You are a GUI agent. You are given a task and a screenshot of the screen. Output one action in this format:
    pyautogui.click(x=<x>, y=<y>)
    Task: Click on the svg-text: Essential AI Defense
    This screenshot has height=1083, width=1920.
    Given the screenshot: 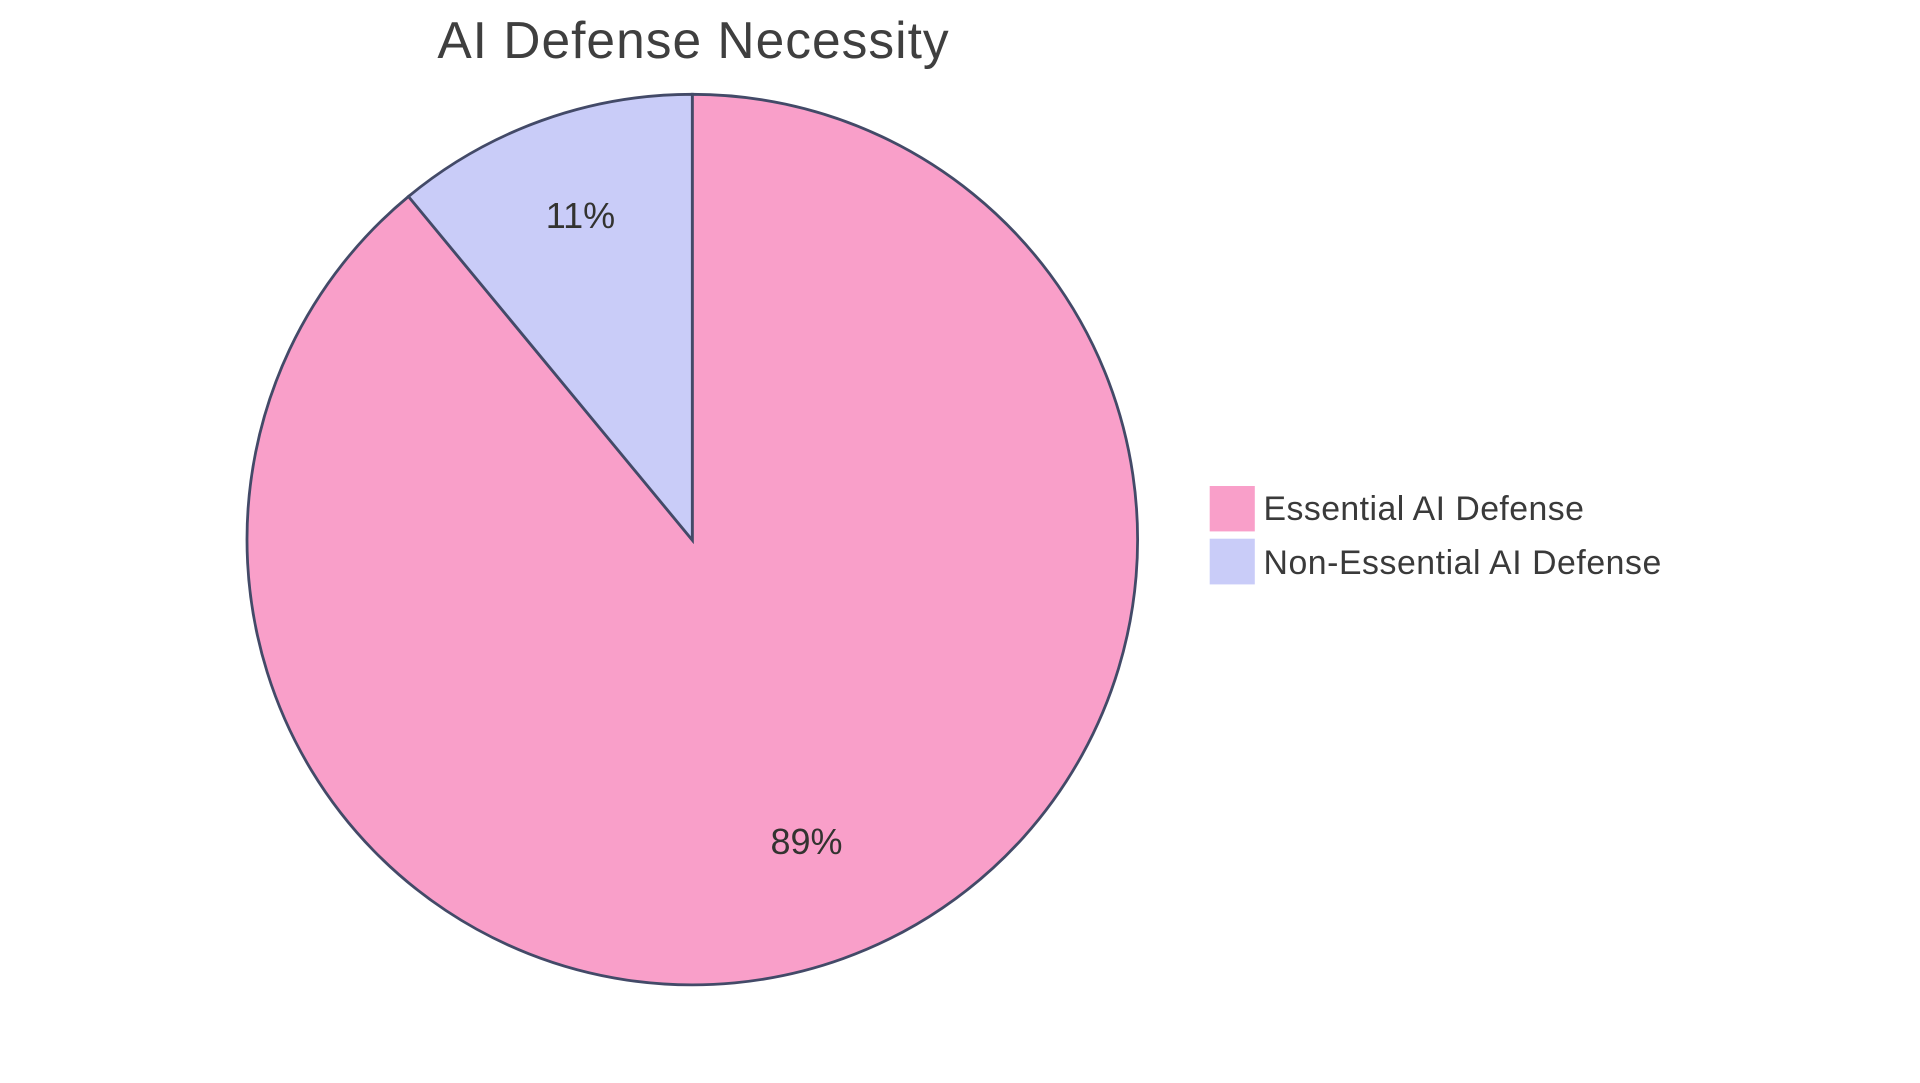 What is the action you would take?
    pyautogui.click(x=1424, y=509)
    